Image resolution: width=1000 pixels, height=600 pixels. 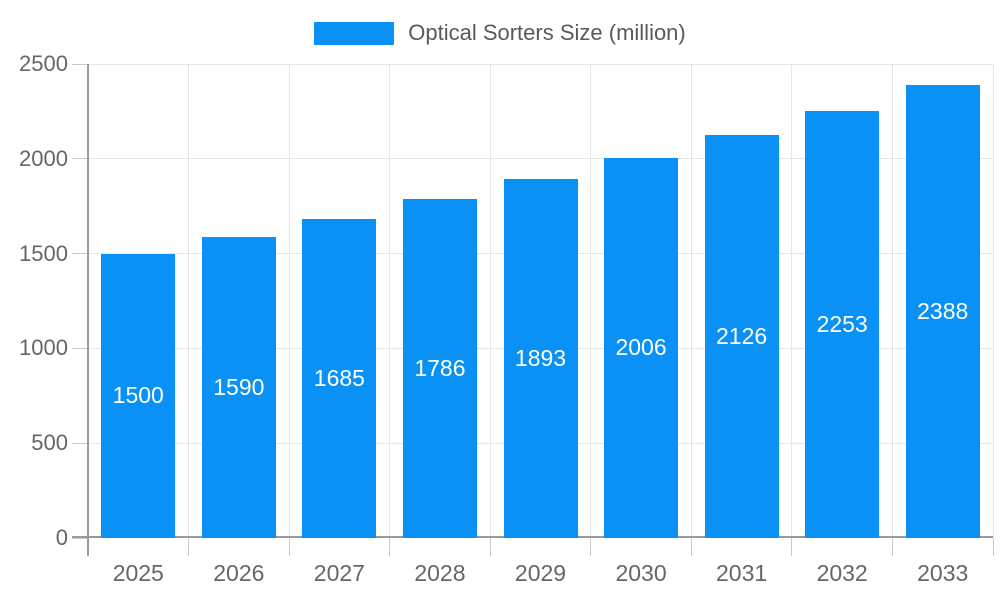 What do you see at coordinates (61, 537) in the screenshot?
I see `y-axis-tick-label: 0` at bounding box center [61, 537].